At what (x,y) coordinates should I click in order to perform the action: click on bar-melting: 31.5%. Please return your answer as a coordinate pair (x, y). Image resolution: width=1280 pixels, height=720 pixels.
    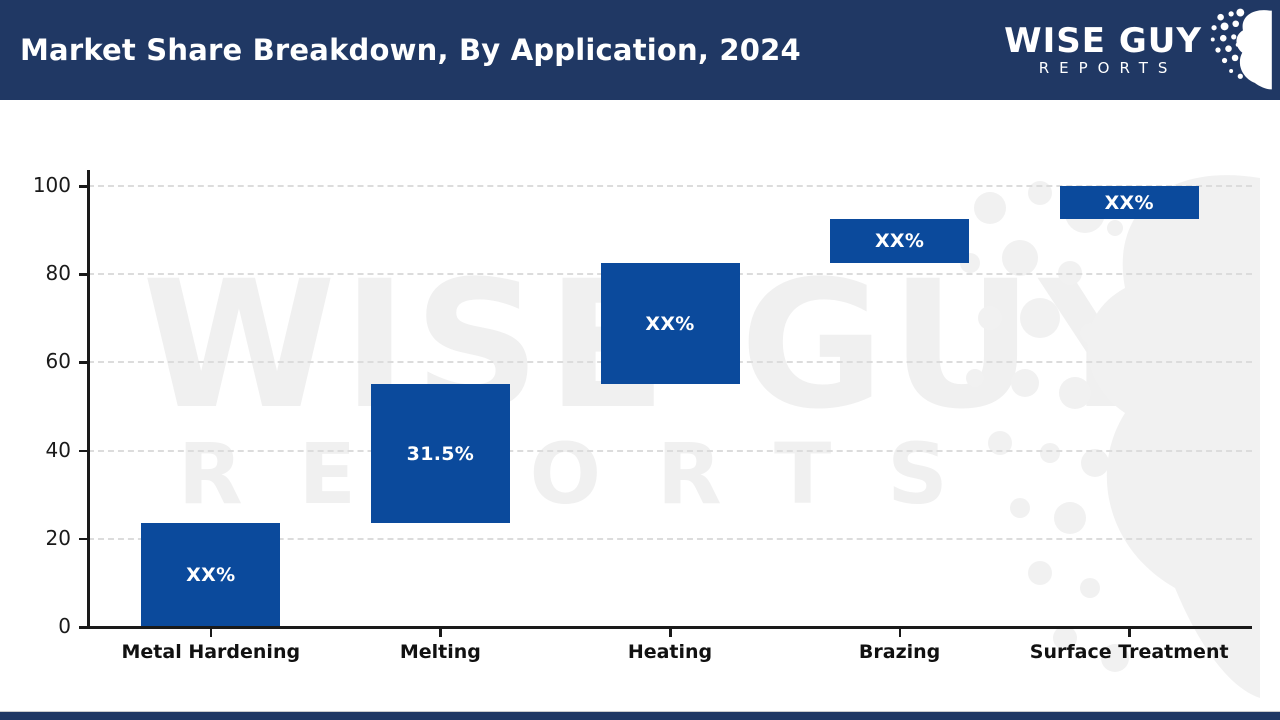
    Looking at the image, I should click on (440, 454).